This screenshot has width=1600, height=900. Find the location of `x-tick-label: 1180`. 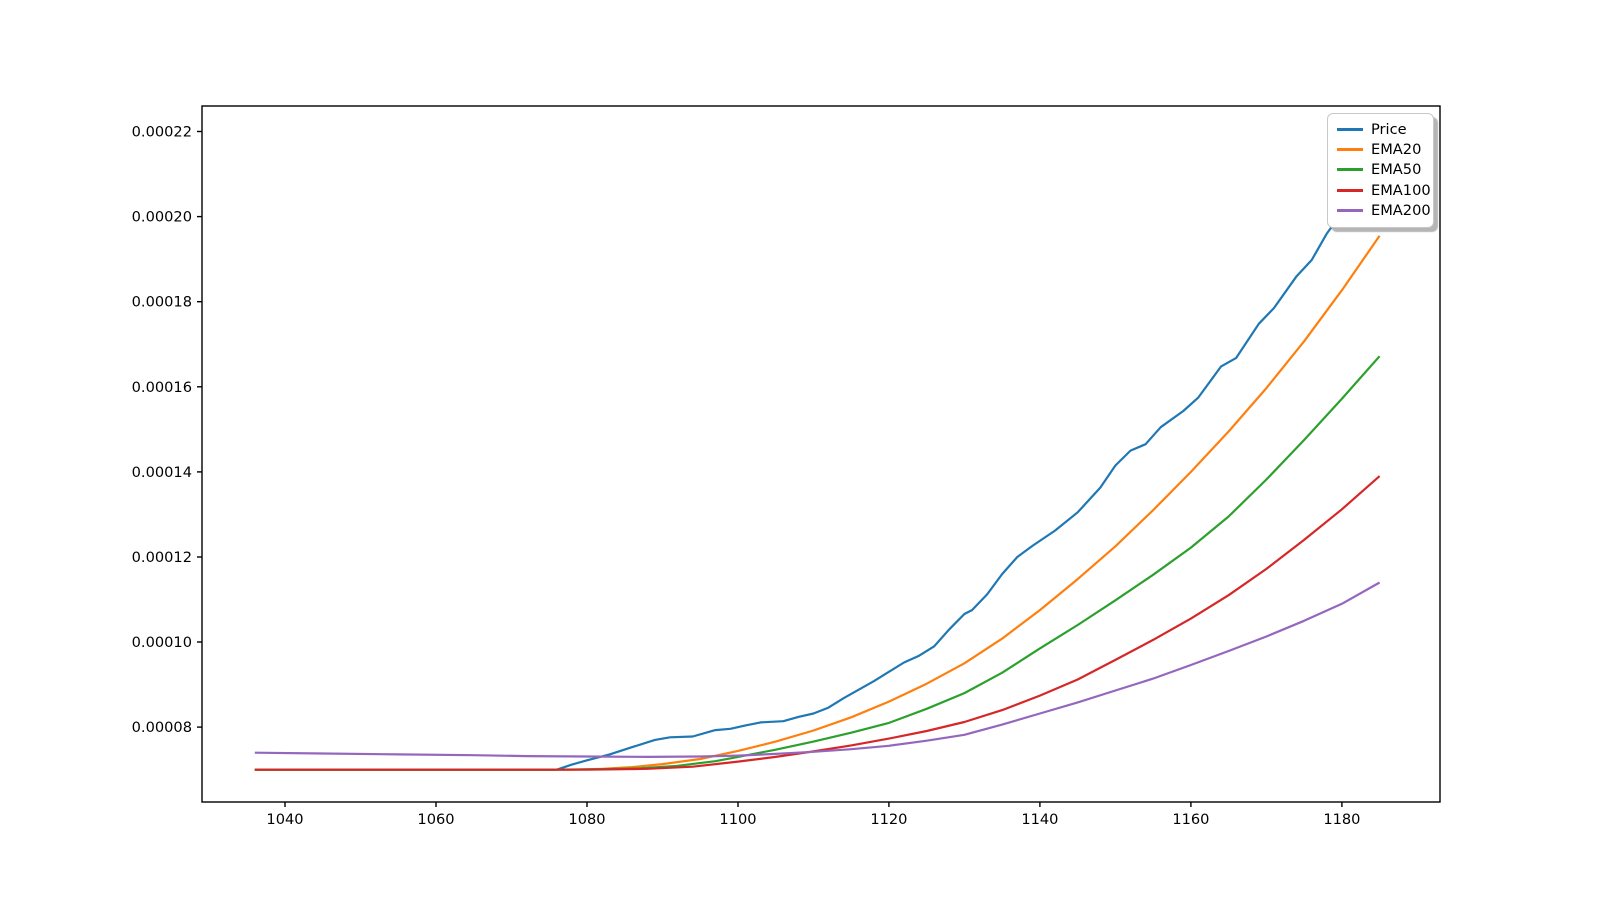

x-tick-label: 1180 is located at coordinates (1341, 819).